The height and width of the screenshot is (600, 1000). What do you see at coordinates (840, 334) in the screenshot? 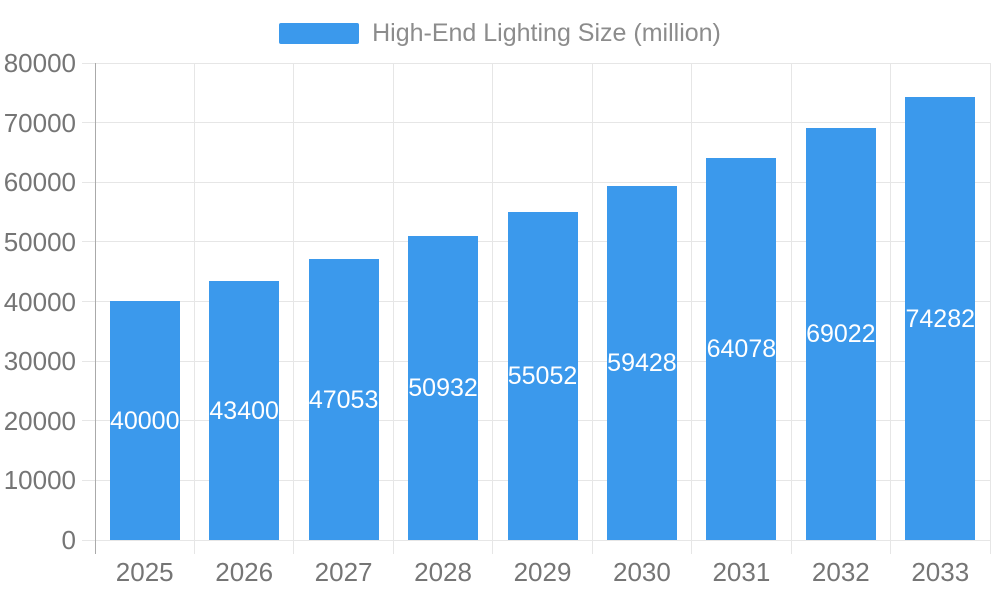
I see `bar-2032` at bounding box center [840, 334].